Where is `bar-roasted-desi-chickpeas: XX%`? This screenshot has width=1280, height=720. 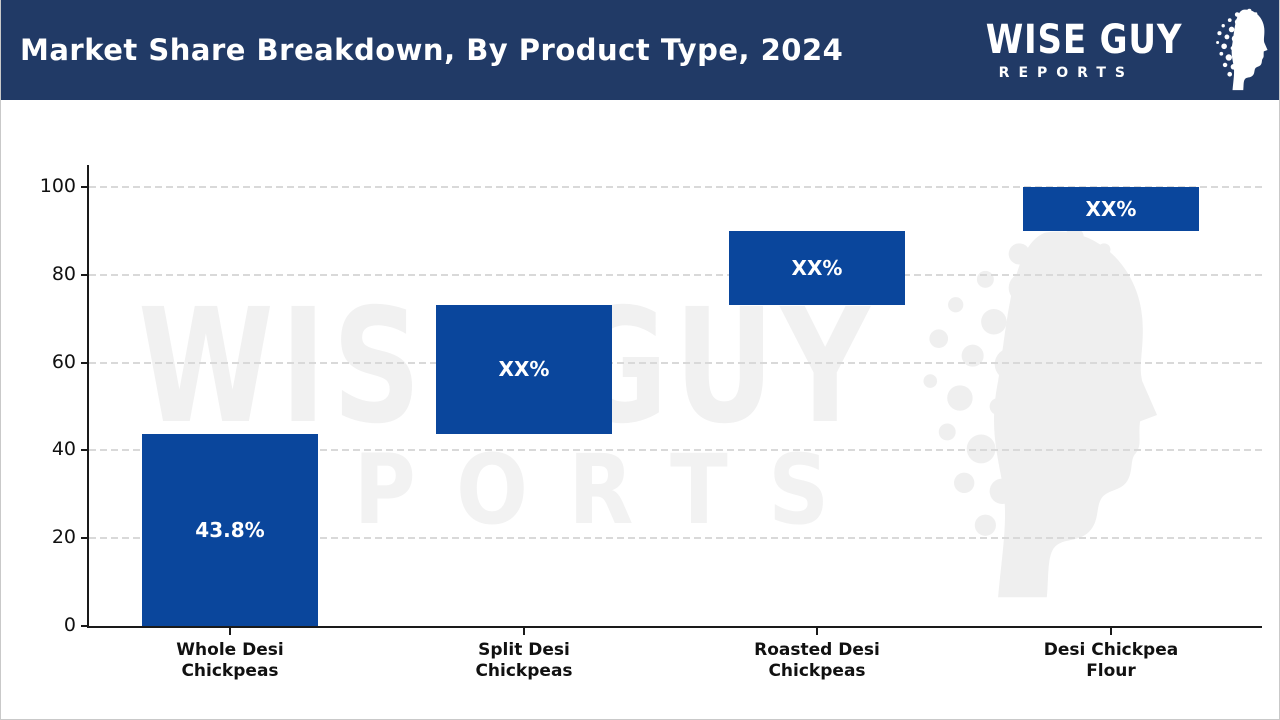 bar-roasted-desi-chickpeas: XX% is located at coordinates (817, 267).